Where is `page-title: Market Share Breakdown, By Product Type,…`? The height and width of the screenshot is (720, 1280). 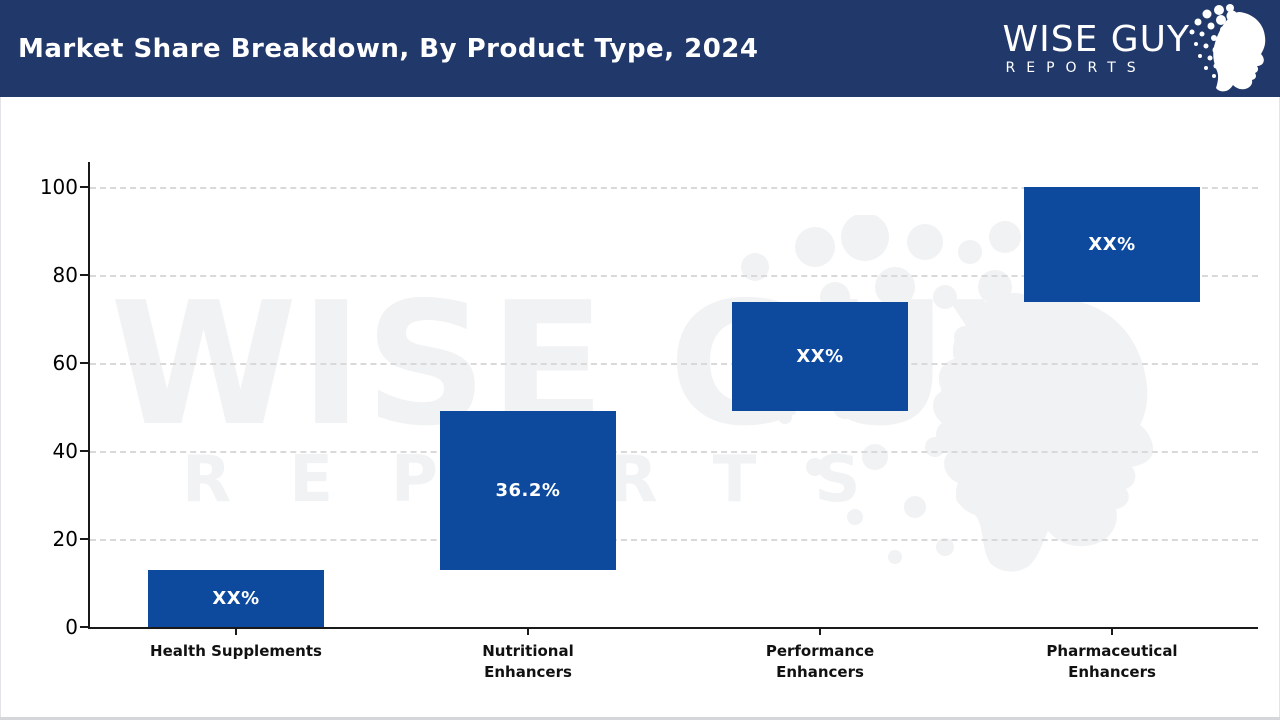 page-title: Market Share Breakdown, By Product Type,… is located at coordinates (388, 48).